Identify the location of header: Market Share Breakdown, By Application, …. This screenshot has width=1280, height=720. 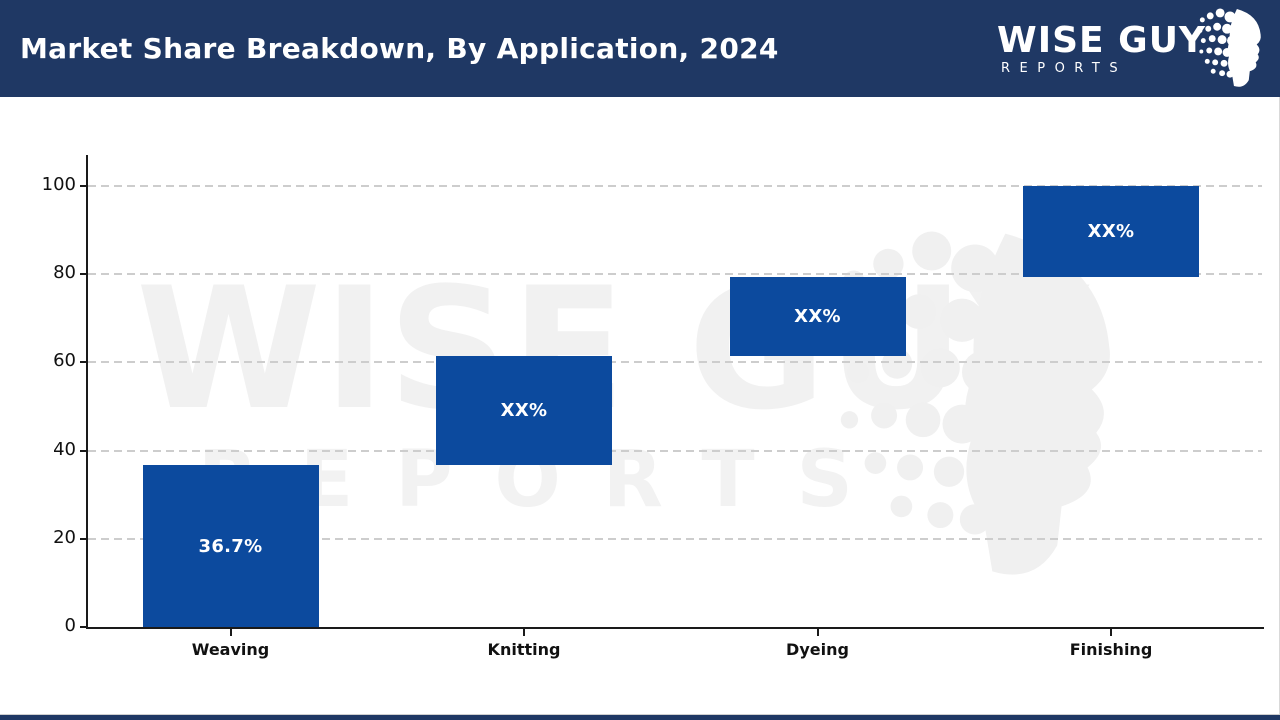
(640, 48).